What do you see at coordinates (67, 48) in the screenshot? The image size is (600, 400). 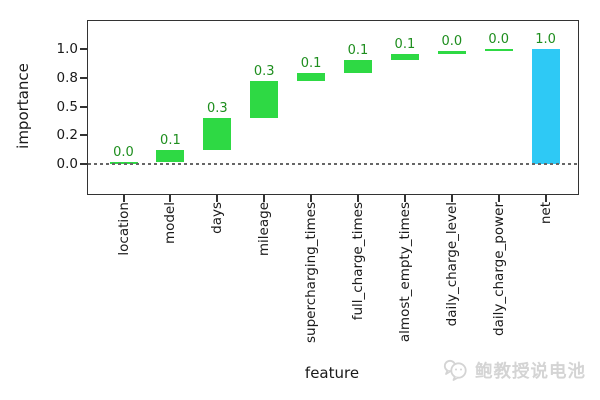 I see `y-tick-label-0: 1.0` at bounding box center [67, 48].